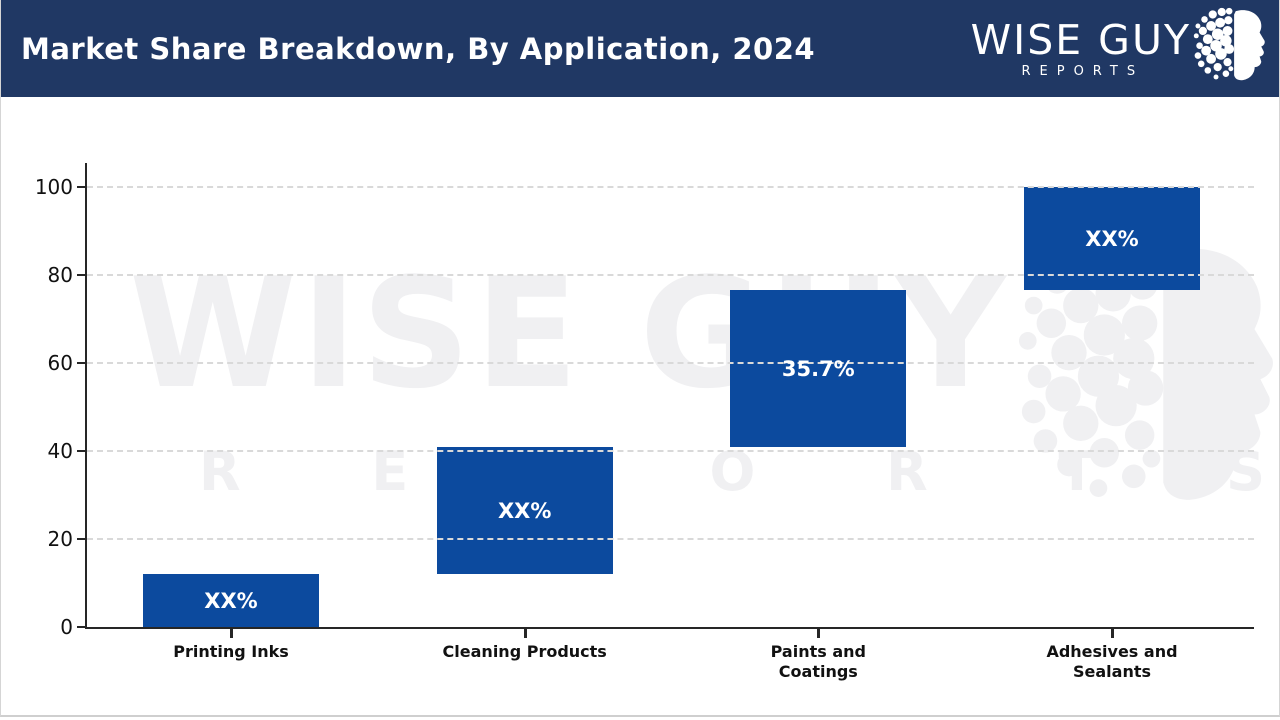 This screenshot has height=720, width=1280. I want to click on bar-label-adhesives-and-sealants: XX%, so click(1112, 238).